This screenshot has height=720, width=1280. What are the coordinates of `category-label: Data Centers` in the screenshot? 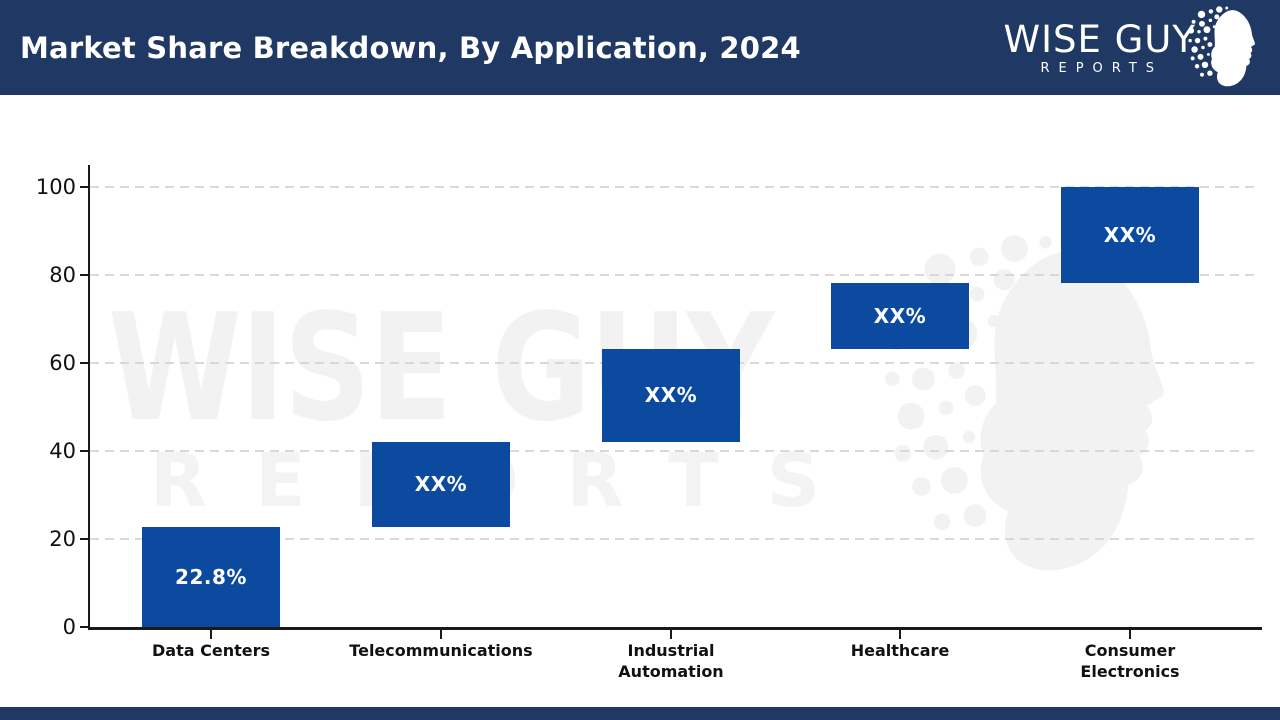 It's located at (211, 650).